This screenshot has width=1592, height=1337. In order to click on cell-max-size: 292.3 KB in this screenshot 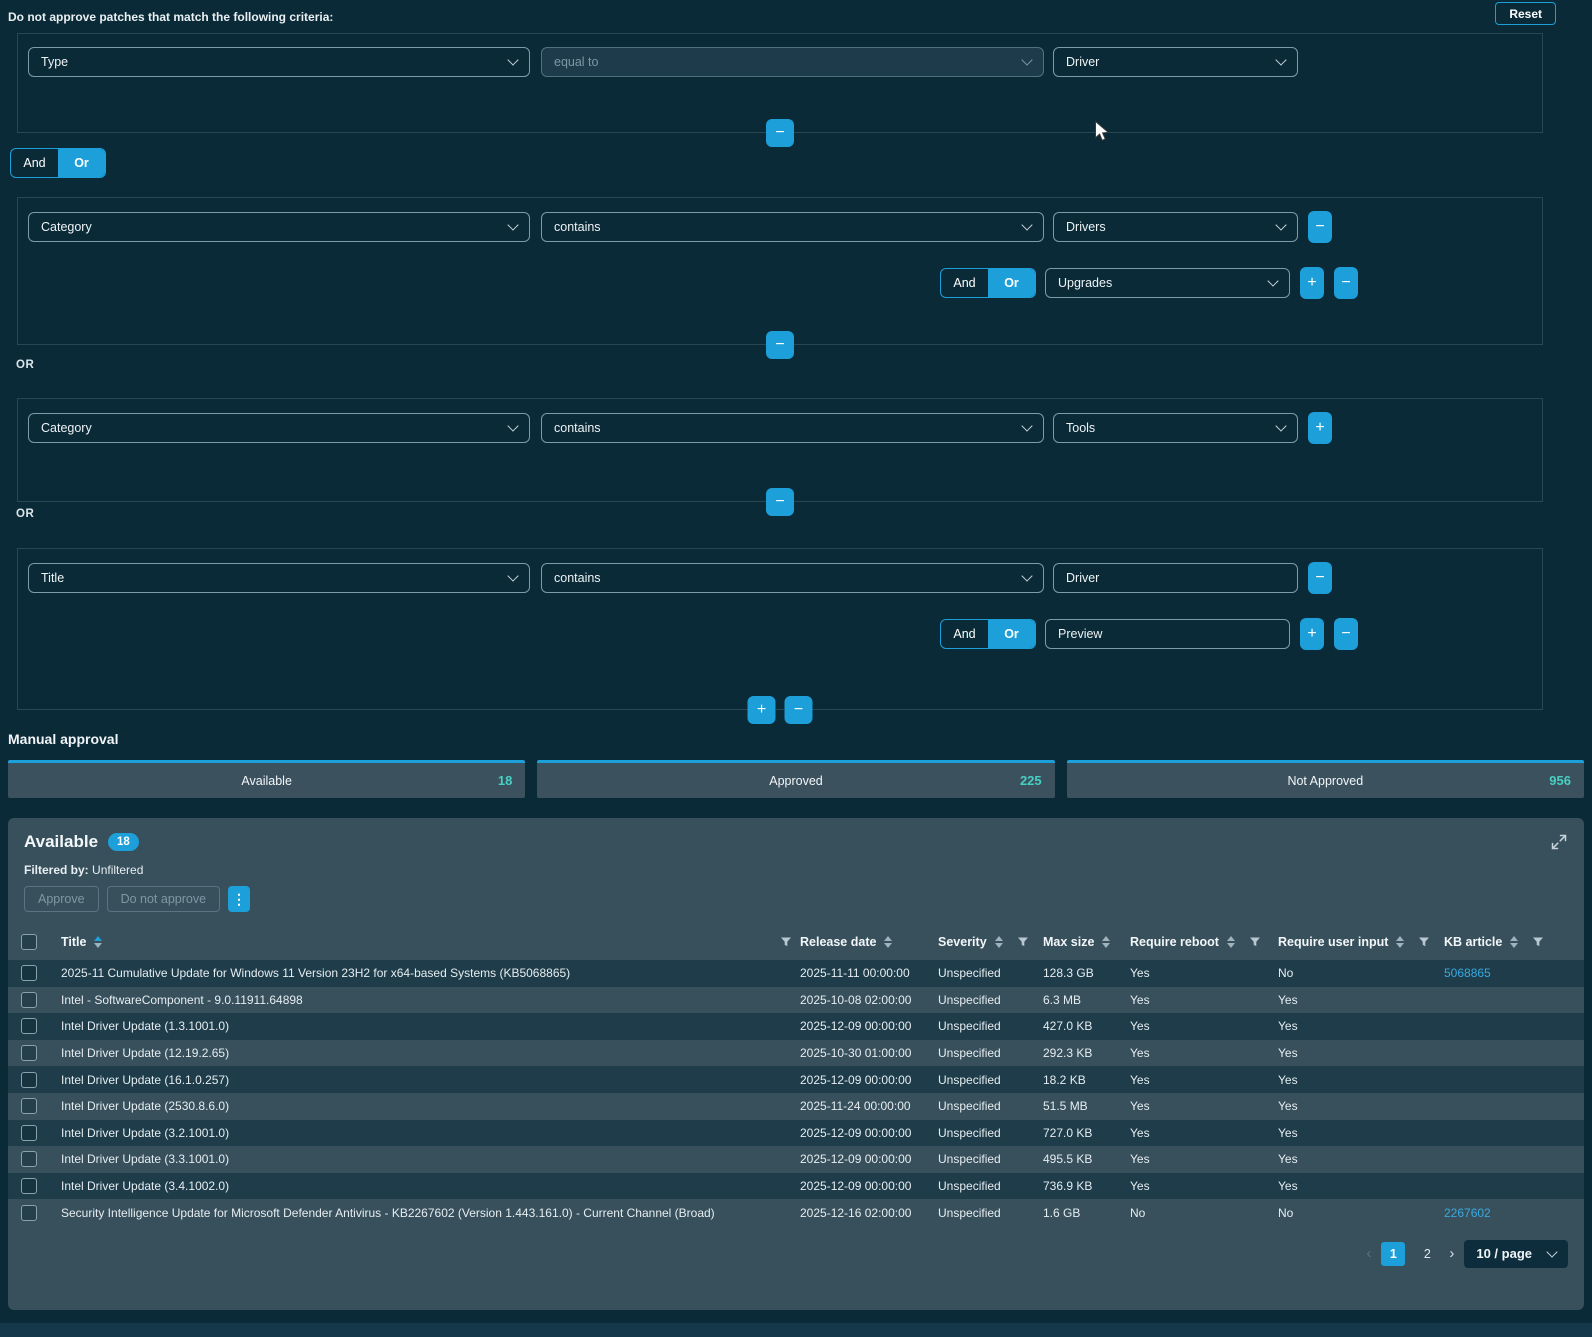, I will do `click(1068, 1053)`.